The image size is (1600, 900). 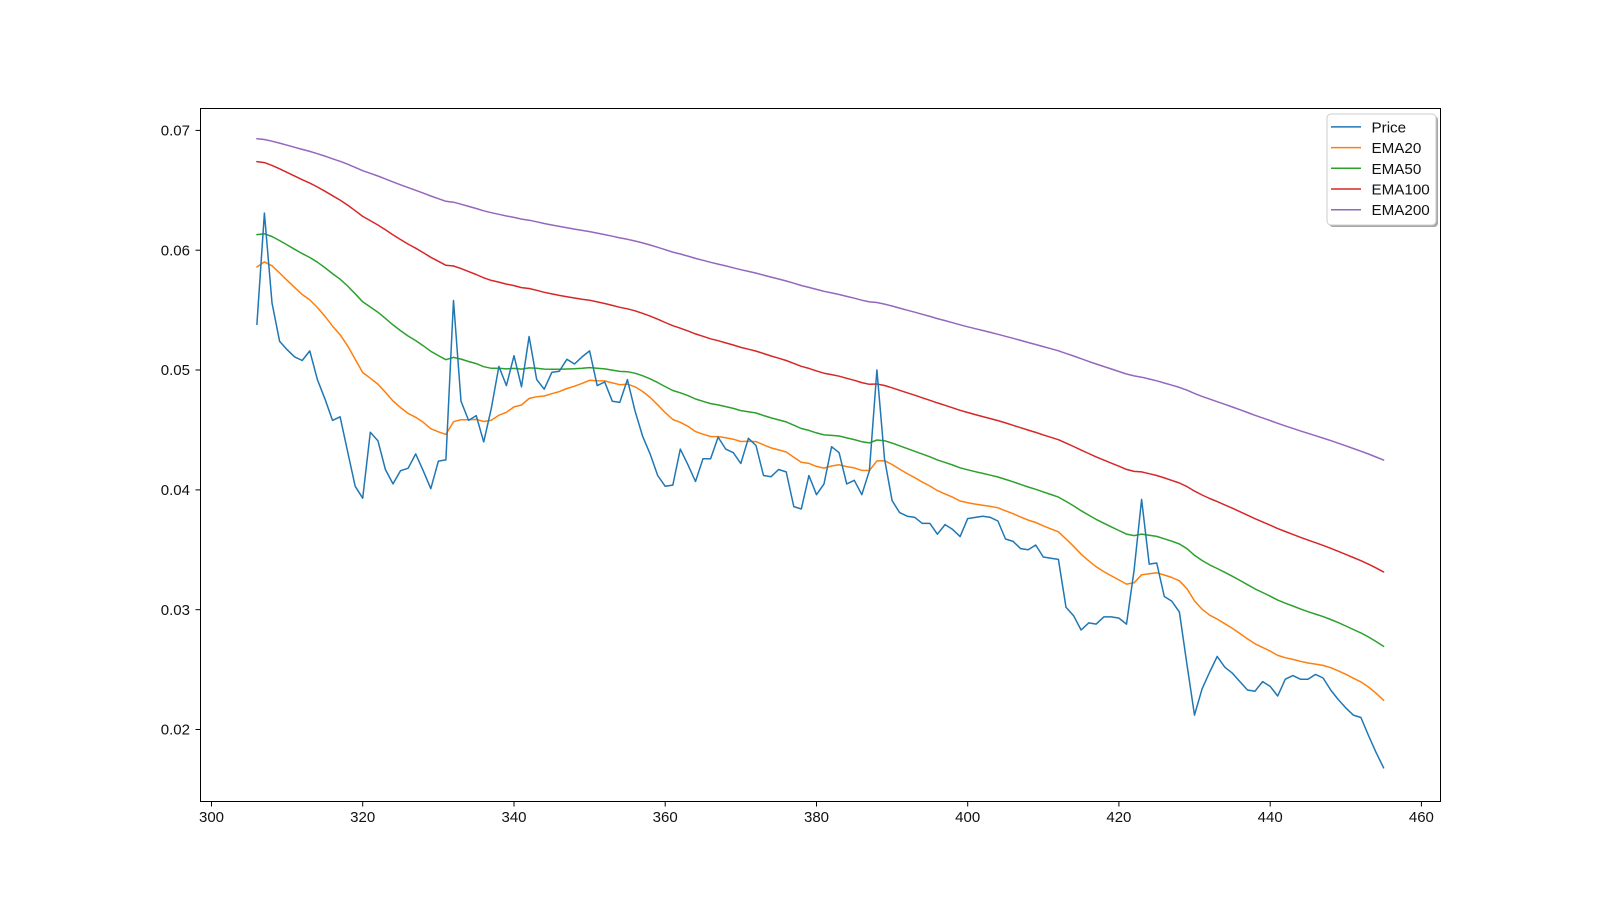 What do you see at coordinates (1270, 817) in the screenshot?
I see `svg-text: 440` at bounding box center [1270, 817].